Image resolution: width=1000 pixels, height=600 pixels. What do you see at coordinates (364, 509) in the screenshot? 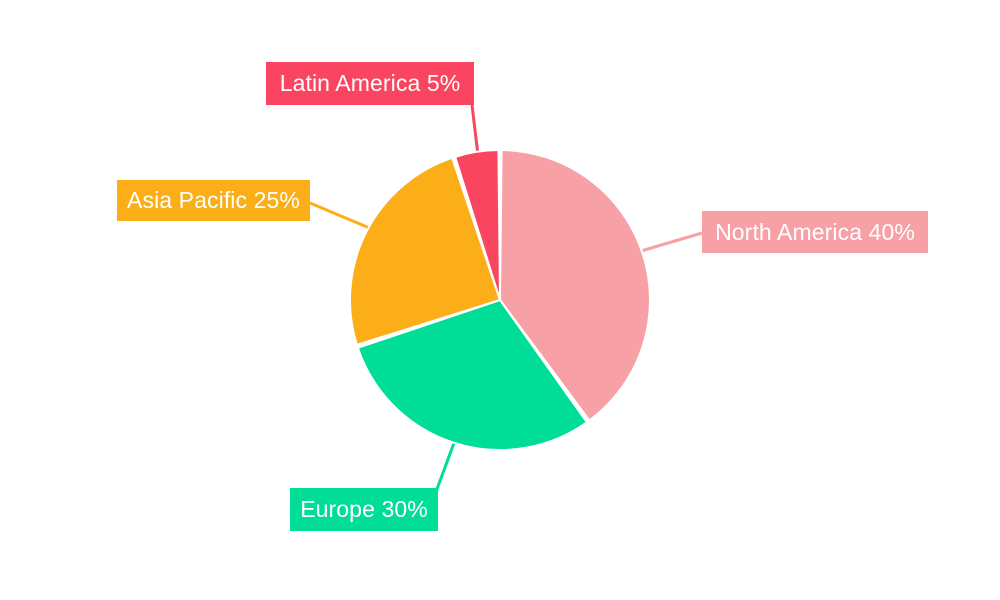
I see `pie-label-europe: Europe 30%` at bounding box center [364, 509].